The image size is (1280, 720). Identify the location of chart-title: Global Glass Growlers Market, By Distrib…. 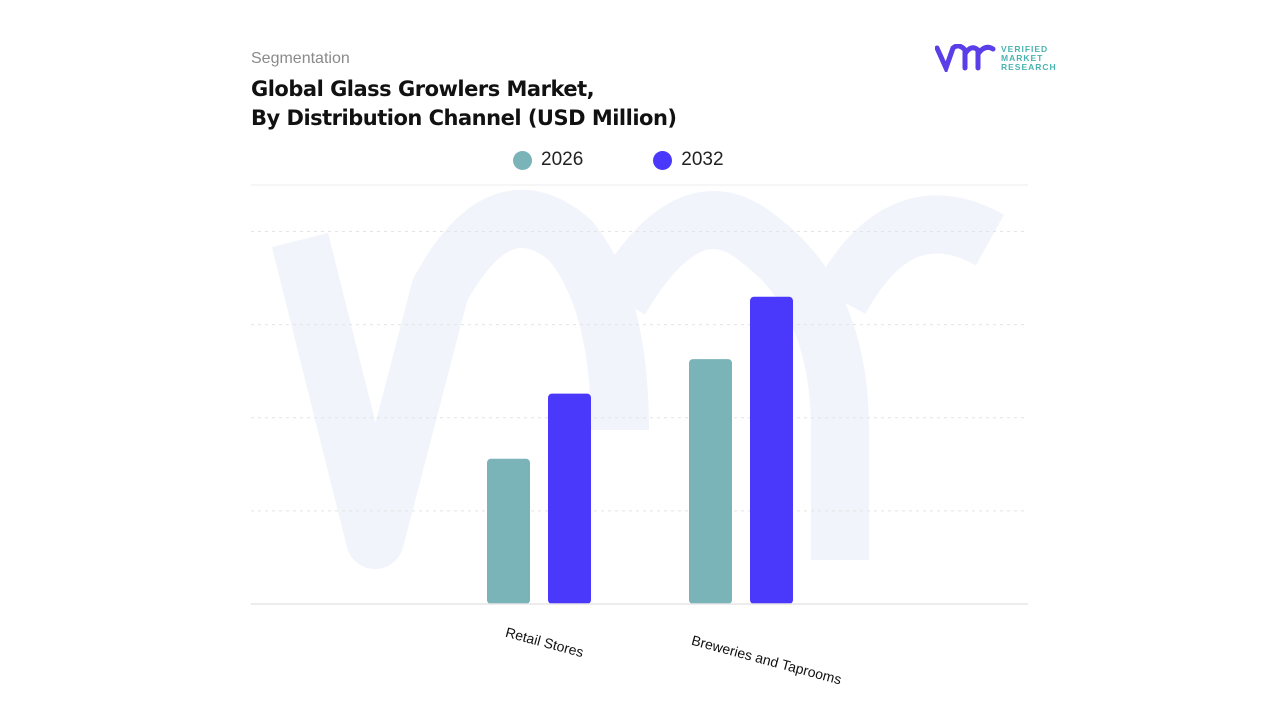
(464, 104).